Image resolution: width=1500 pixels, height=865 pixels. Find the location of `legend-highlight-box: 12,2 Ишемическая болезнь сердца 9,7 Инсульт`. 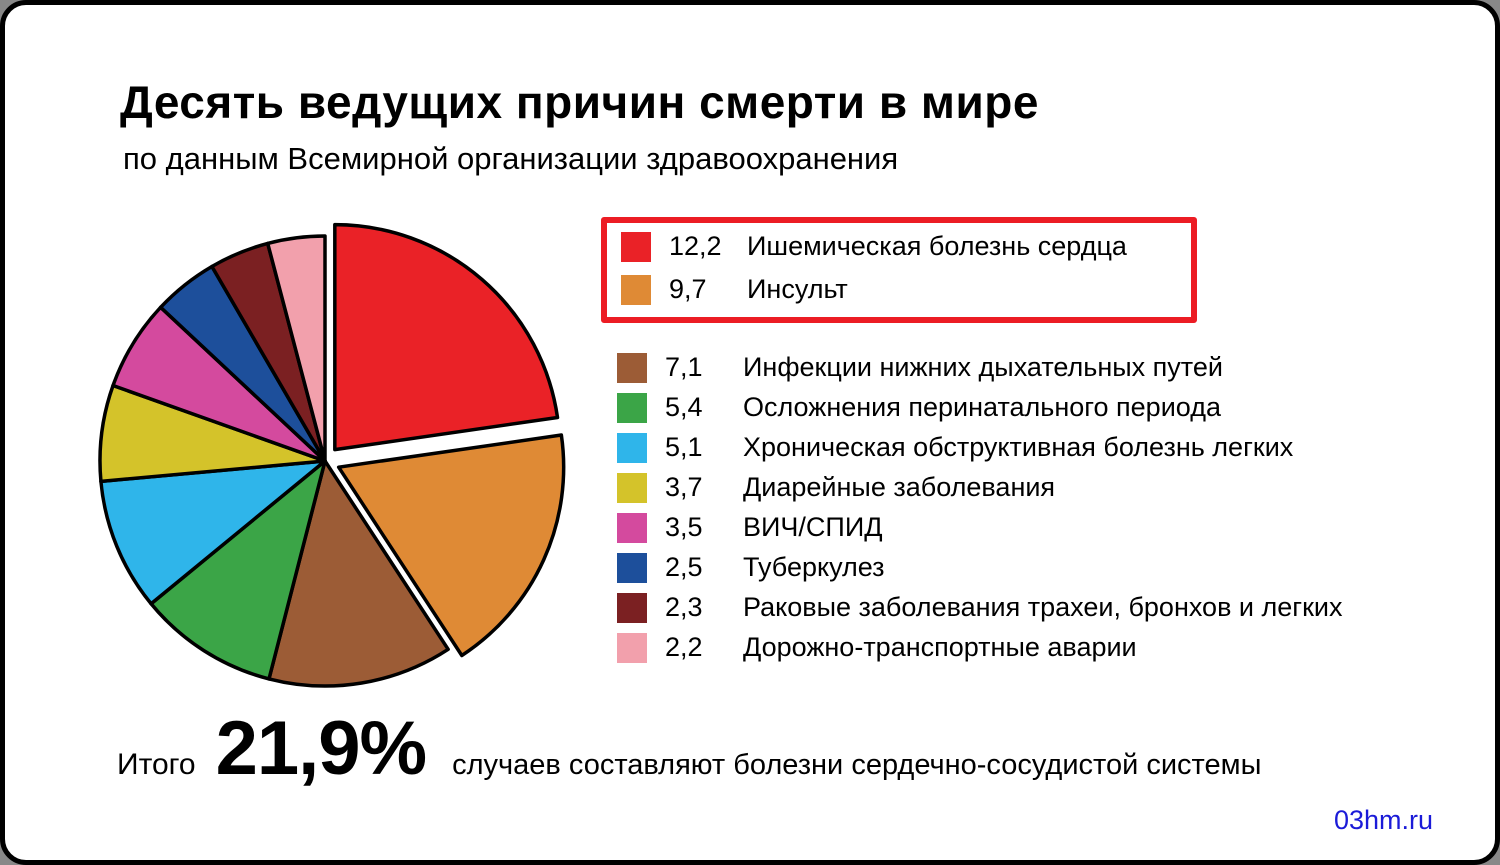

legend-highlight-box: 12,2 Ишемическая болезнь сердца 9,7 Инсульт is located at coordinates (899, 270).